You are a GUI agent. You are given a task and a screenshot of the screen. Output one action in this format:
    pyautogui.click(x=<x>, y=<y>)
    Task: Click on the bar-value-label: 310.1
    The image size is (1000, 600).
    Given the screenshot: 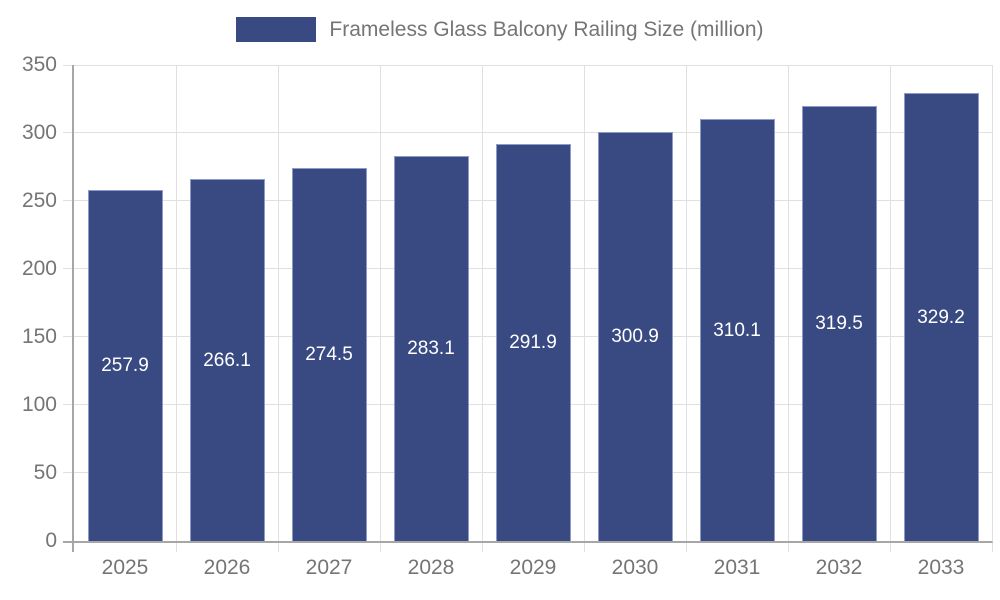 What is the action you would take?
    pyautogui.click(x=737, y=330)
    